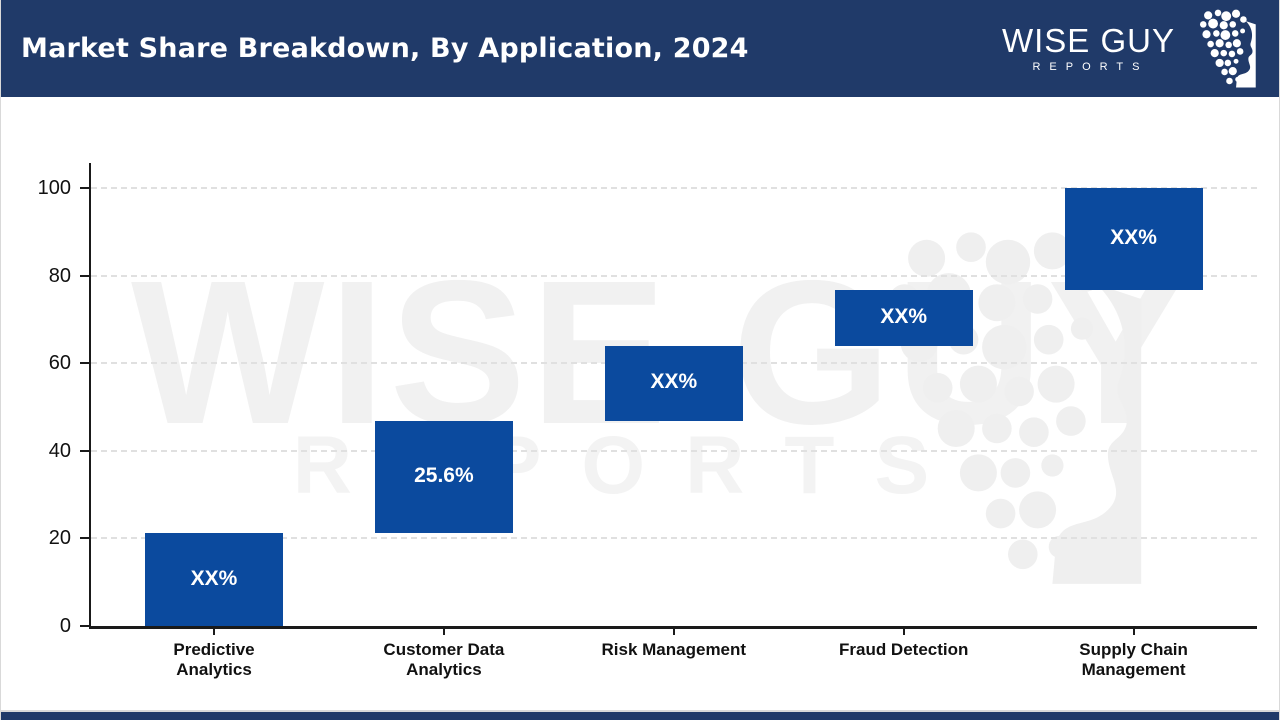  Describe the element at coordinates (59, 538) in the screenshot. I see `y-tick-label: 20` at that location.